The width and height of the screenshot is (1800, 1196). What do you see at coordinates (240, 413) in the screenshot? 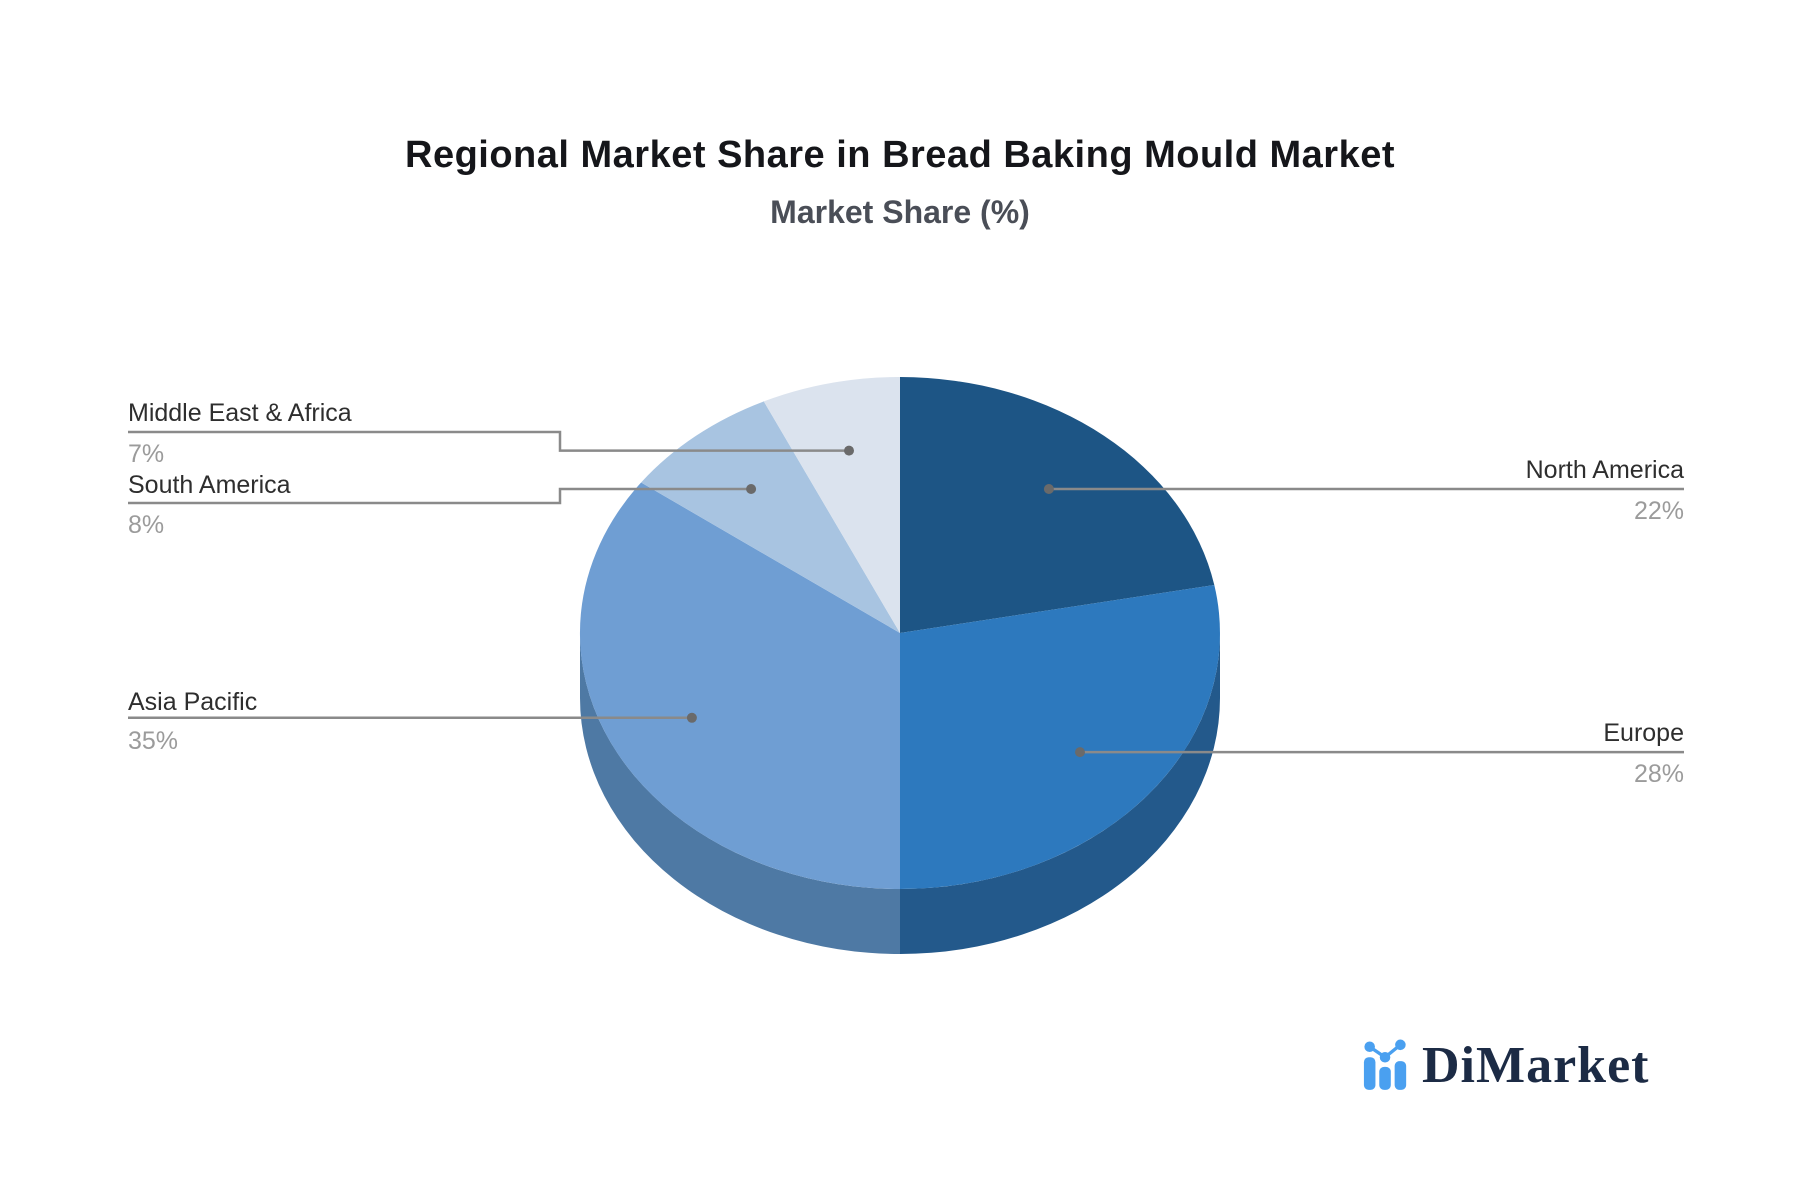
I see `segment-label-middle-east-africa: Middle East & Africa` at bounding box center [240, 413].